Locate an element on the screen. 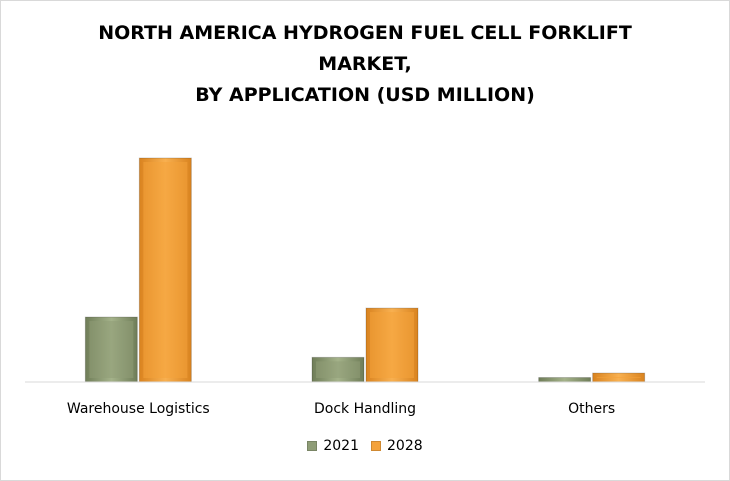 The width and height of the screenshot is (730, 481). legend-item-2021: 2021 is located at coordinates (333, 446).